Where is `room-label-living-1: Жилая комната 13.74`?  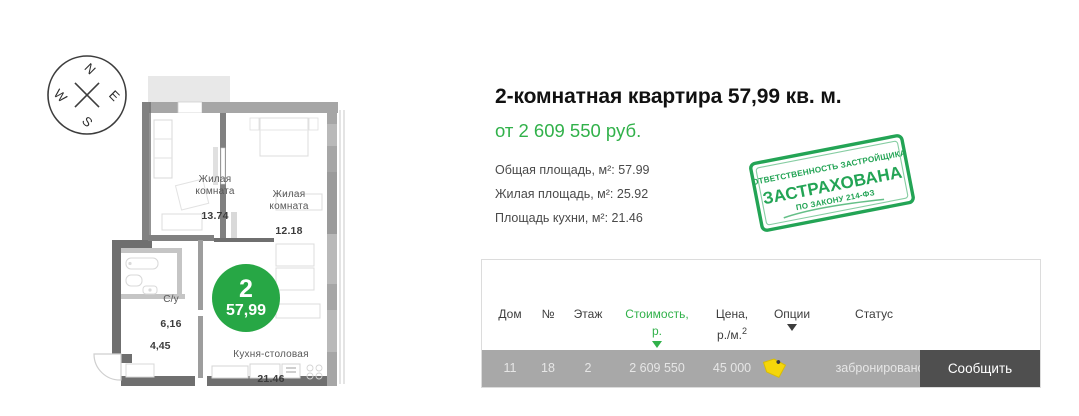
room-label-living-1: Жилая комната 13.74 is located at coordinates (215, 192).